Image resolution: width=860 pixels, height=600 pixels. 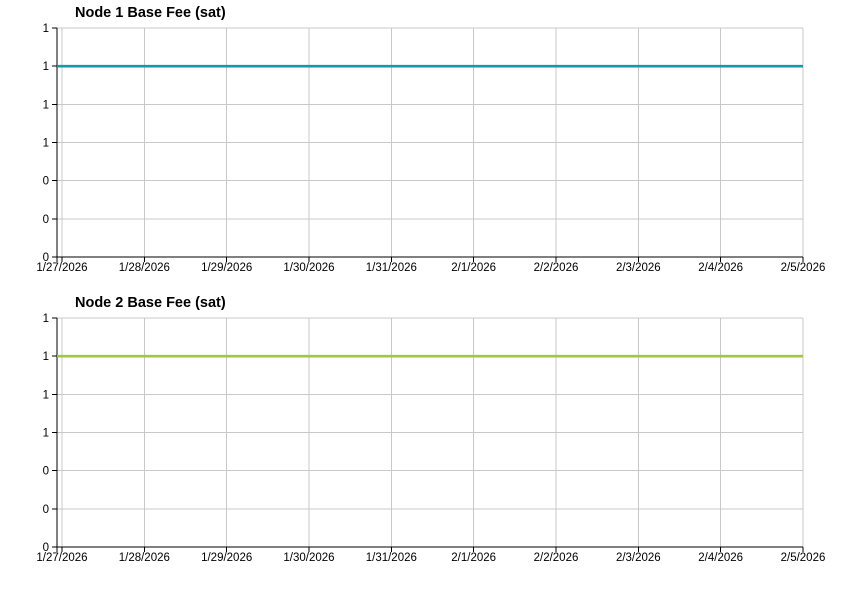 I want to click on node2-chart-title: Node 2 Base Fee (sat), so click(x=150, y=303).